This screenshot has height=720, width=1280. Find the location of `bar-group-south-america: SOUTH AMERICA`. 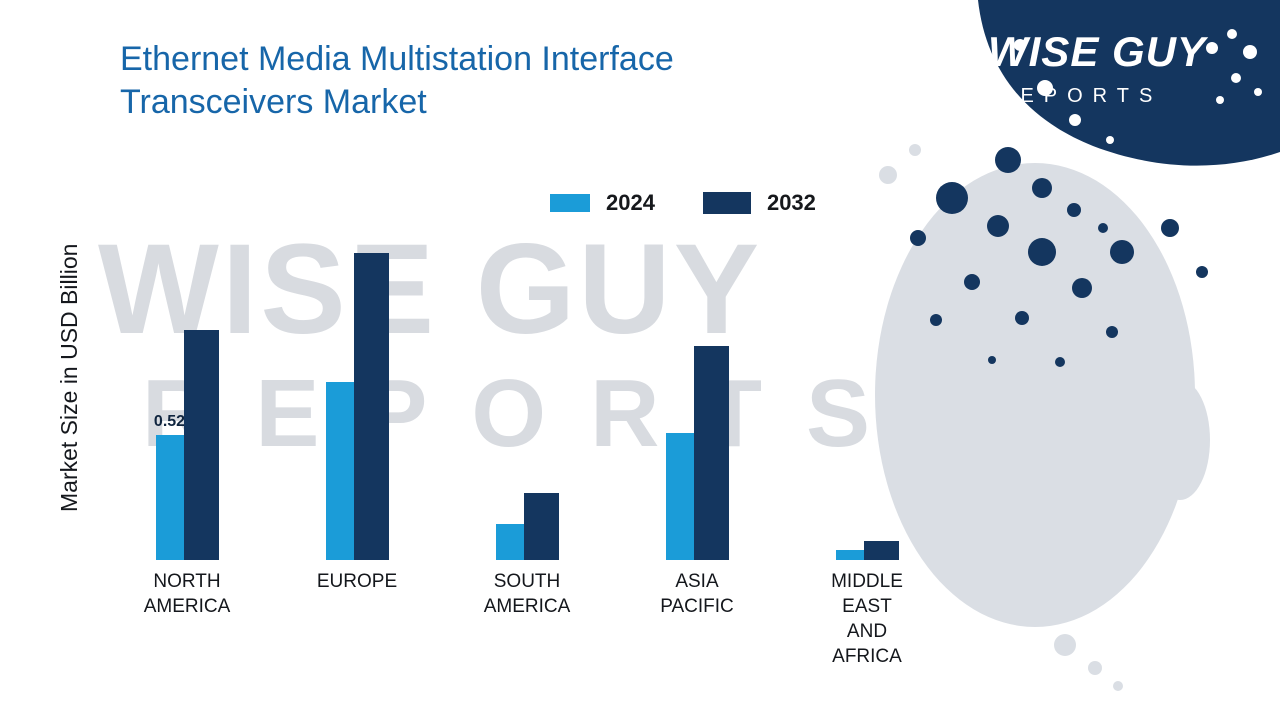

bar-group-south-america: SOUTH AMERICA is located at coordinates (527, 420).